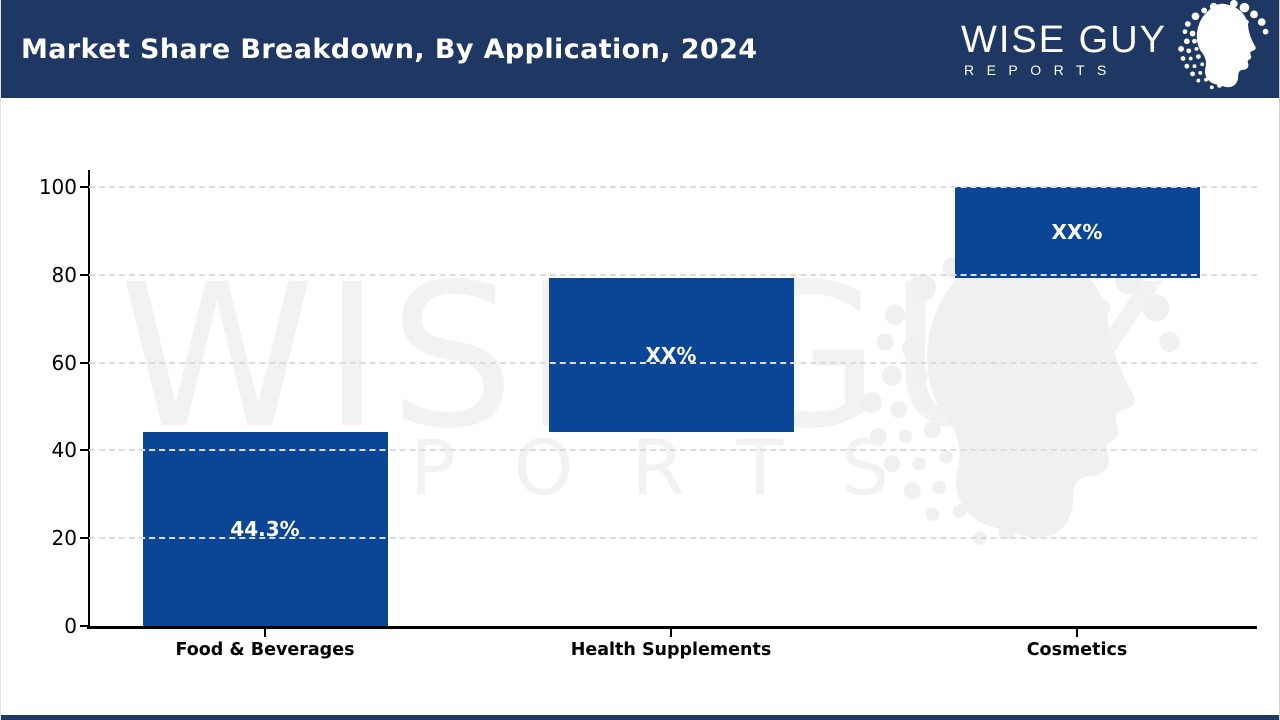  Describe the element at coordinates (1063, 39) in the screenshot. I see `brand-name: WISE GUY` at that location.